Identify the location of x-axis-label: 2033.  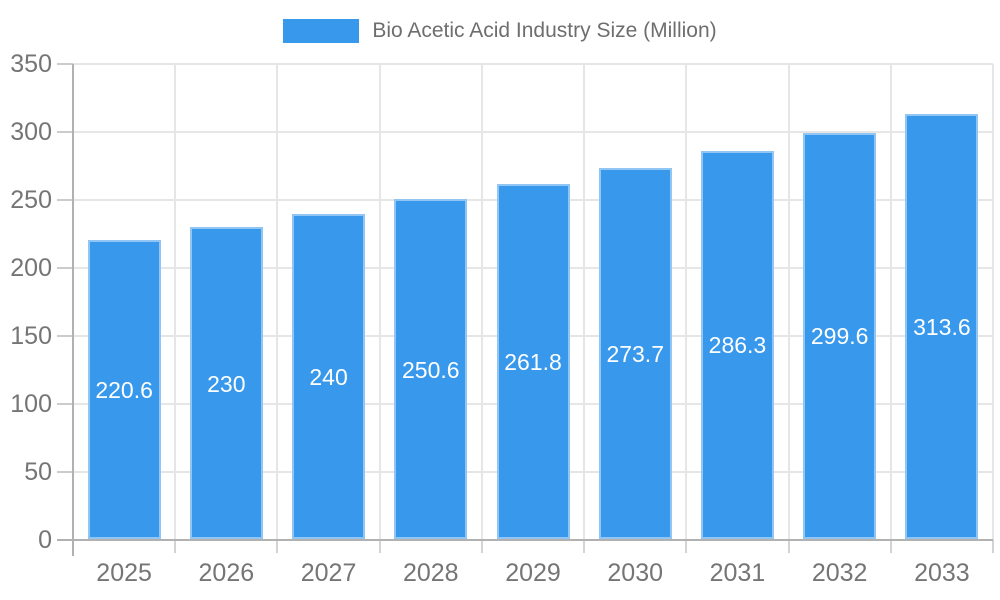
(942, 573).